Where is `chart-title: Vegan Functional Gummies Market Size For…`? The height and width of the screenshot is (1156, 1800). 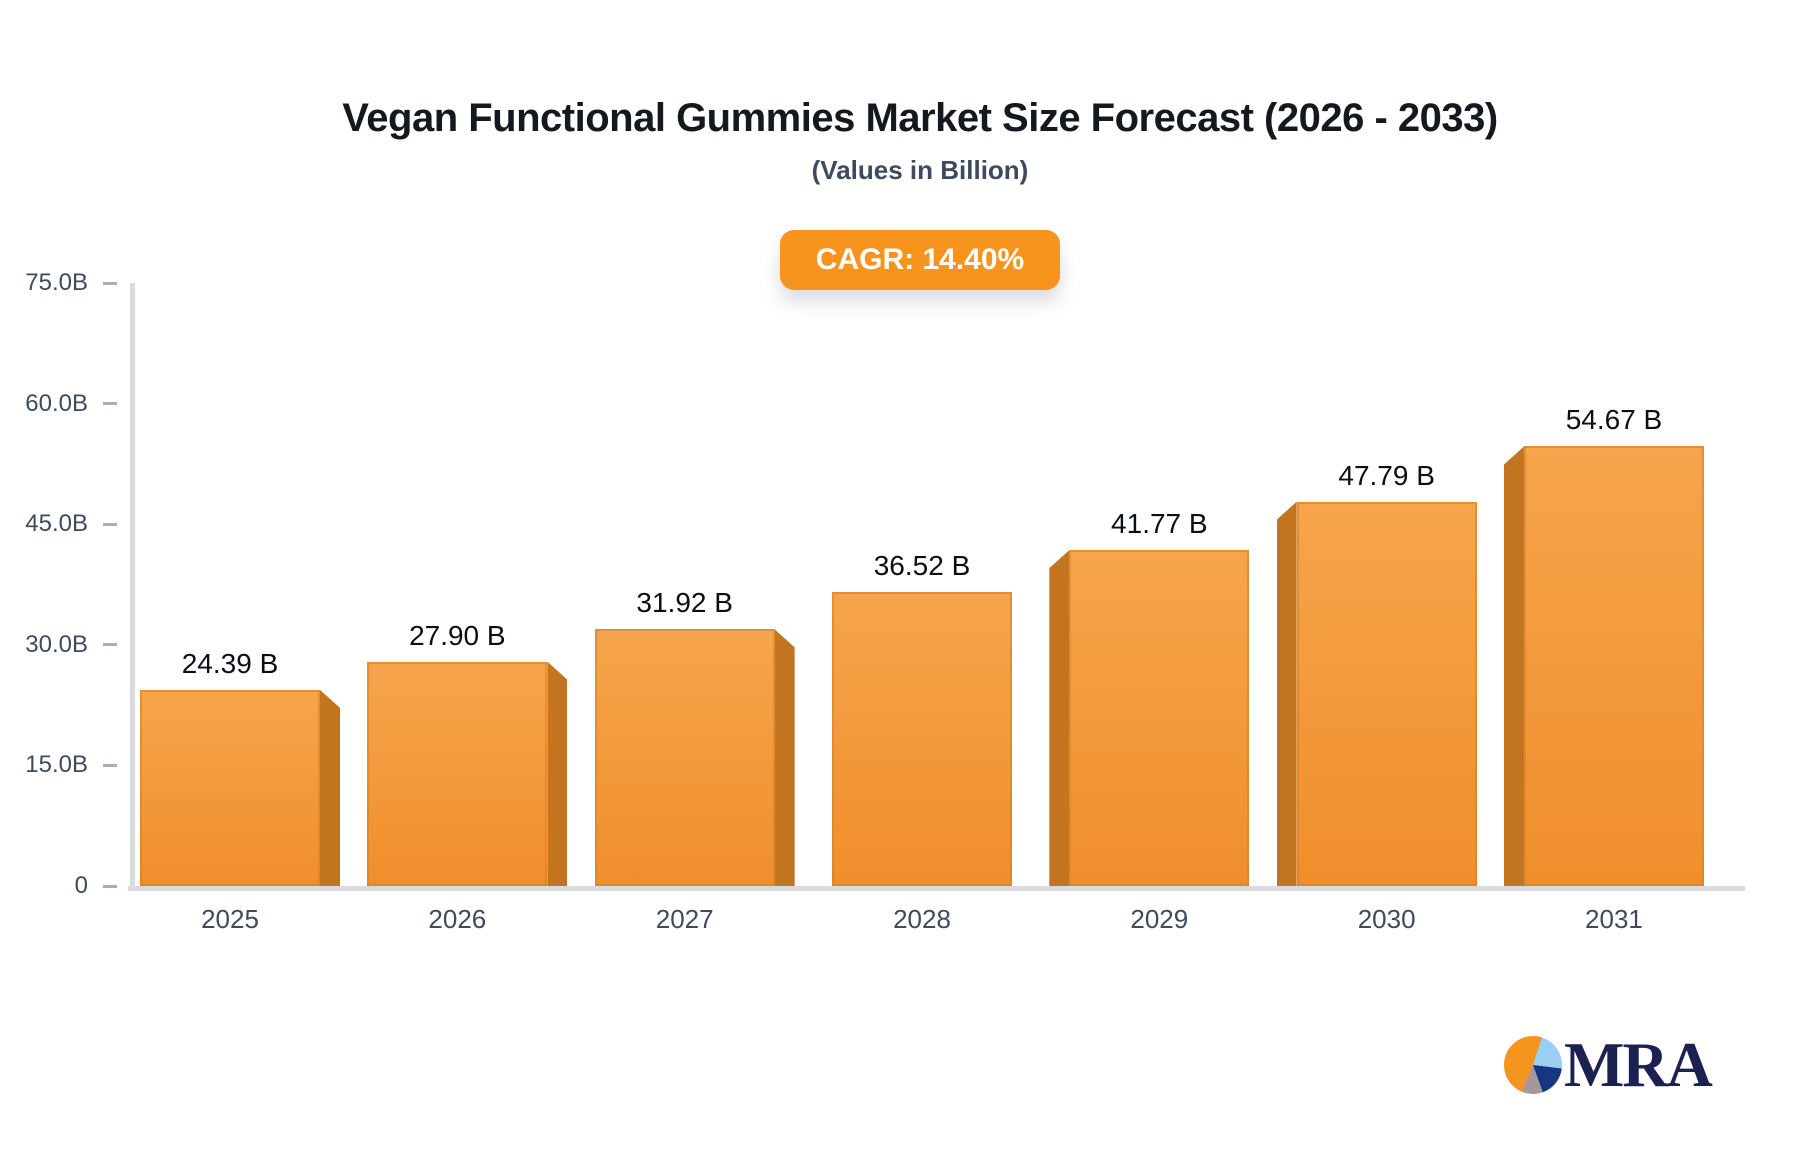 chart-title: Vegan Functional Gummies Market Size For… is located at coordinates (920, 118).